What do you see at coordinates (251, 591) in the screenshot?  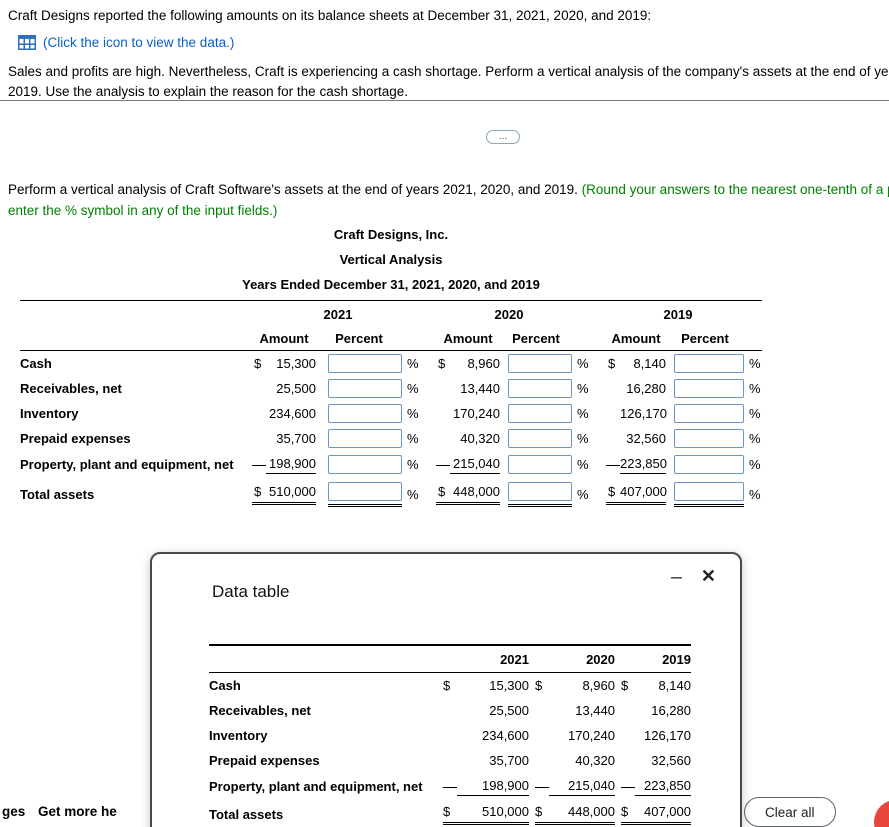 I see `modal-title: Data table` at bounding box center [251, 591].